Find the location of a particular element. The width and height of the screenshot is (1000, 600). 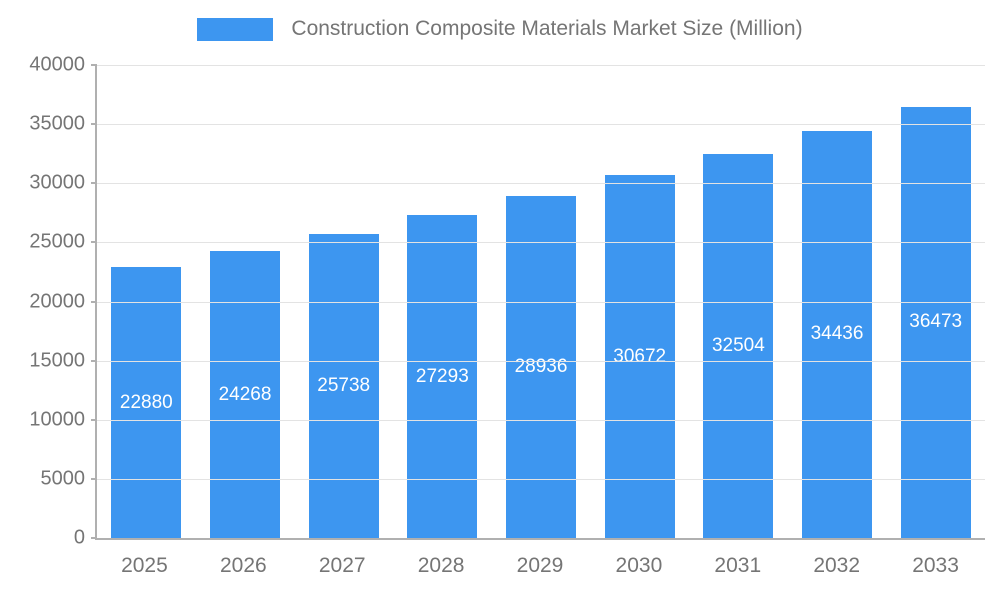

x-tick-label: 2027 is located at coordinates (342, 565).